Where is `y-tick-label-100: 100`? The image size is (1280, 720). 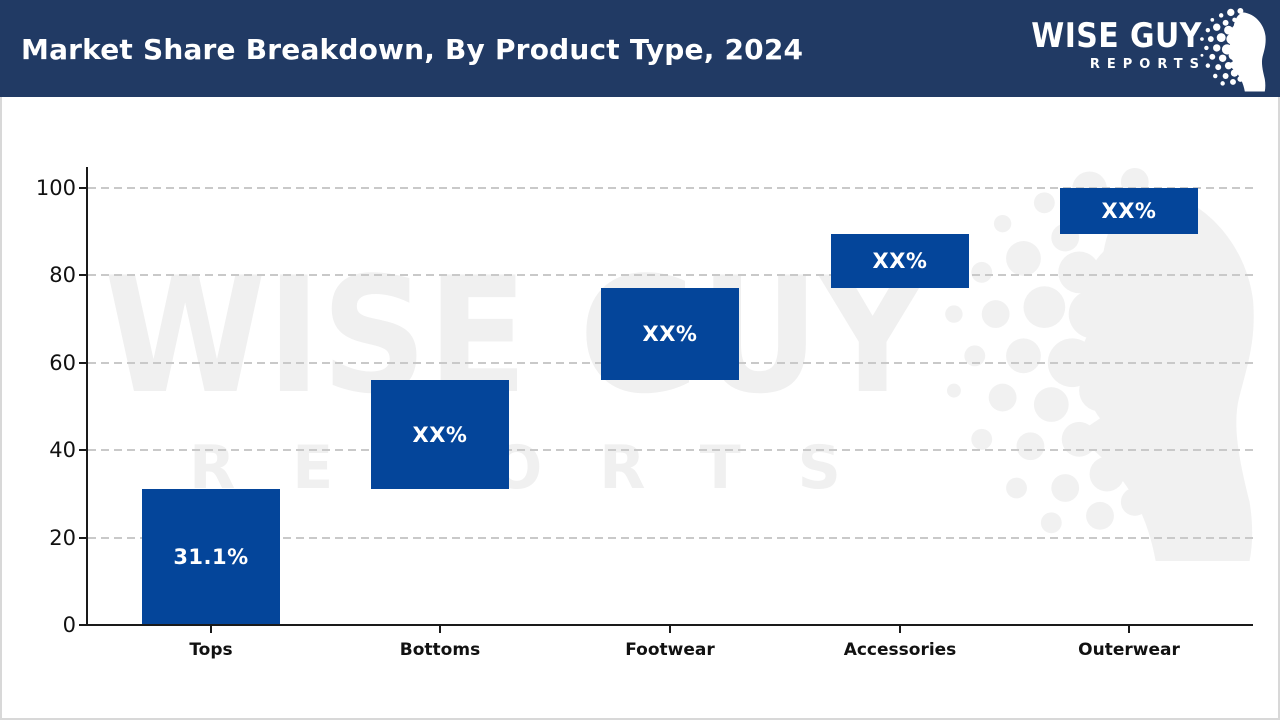
y-tick-label-100: 100 is located at coordinates (55, 188).